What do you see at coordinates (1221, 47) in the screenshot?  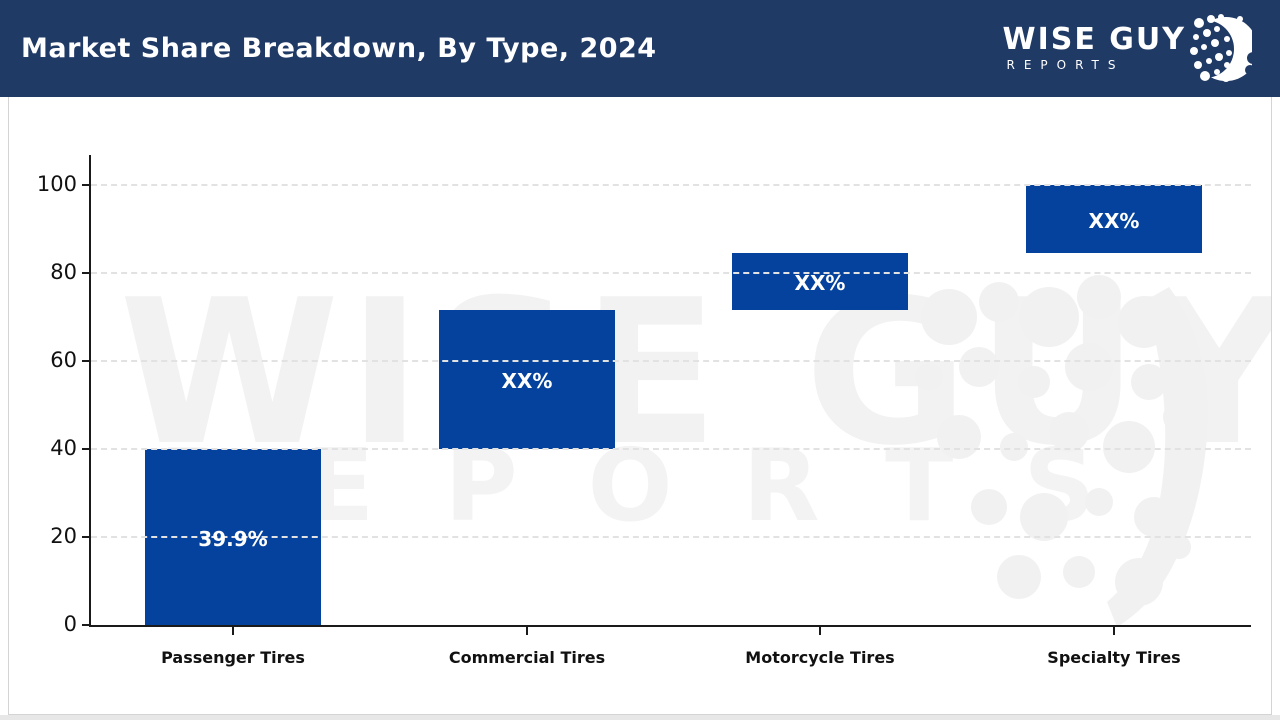 I see `wiseguy-face-icon` at bounding box center [1221, 47].